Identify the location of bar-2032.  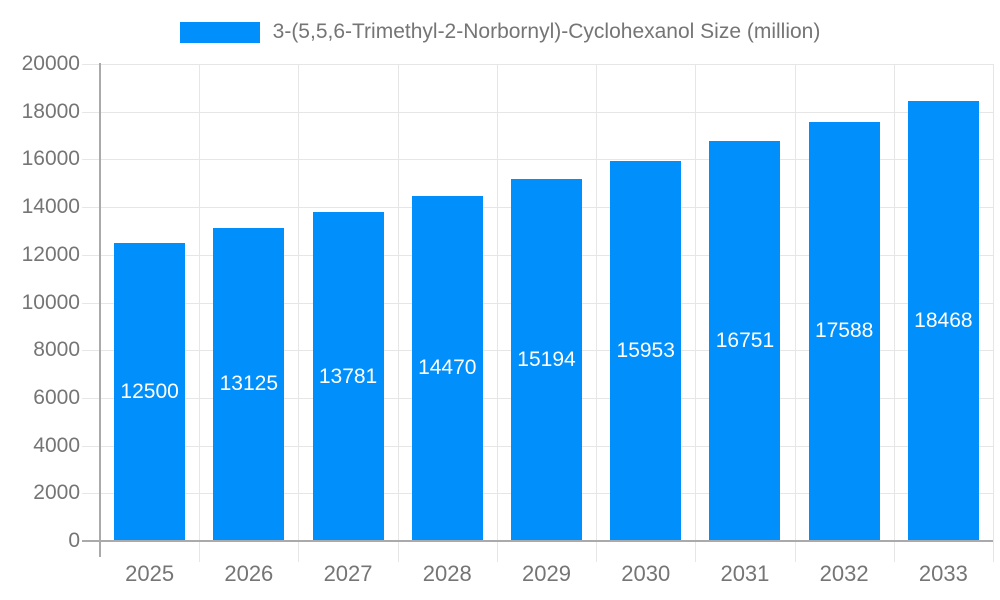
(844, 331).